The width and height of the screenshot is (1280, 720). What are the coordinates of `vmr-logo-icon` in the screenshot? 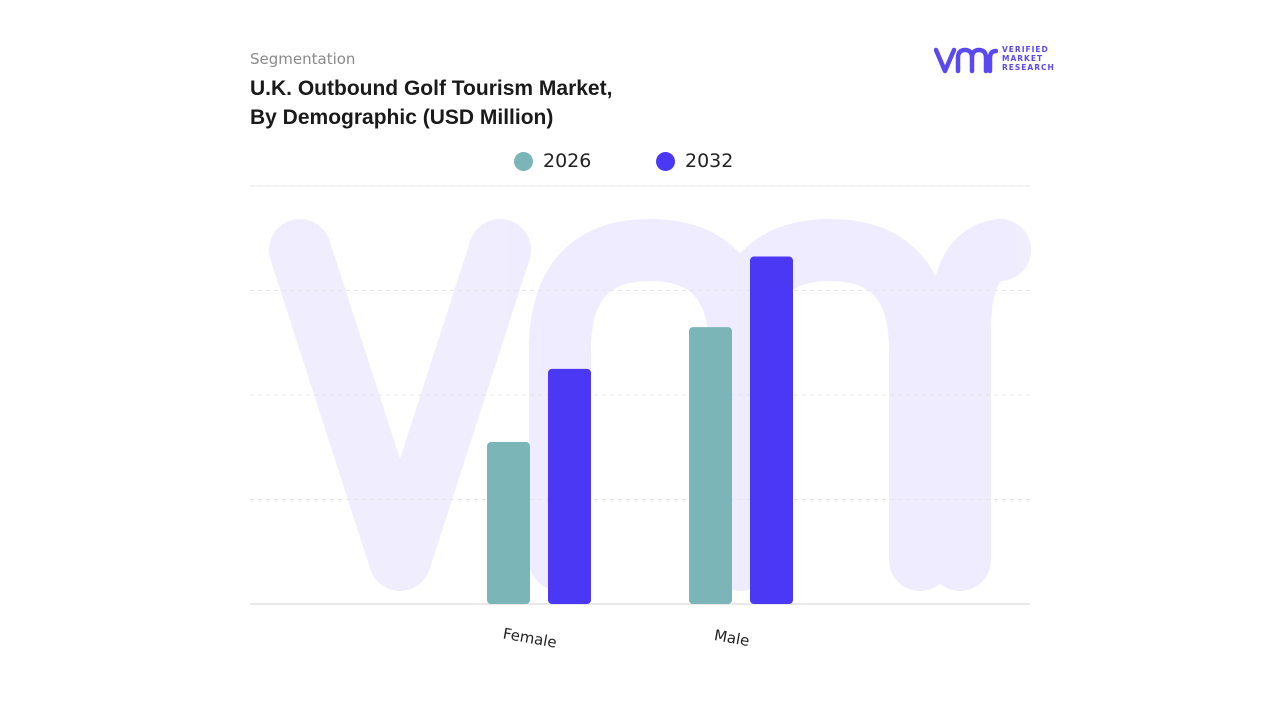 It's located at (966, 60).